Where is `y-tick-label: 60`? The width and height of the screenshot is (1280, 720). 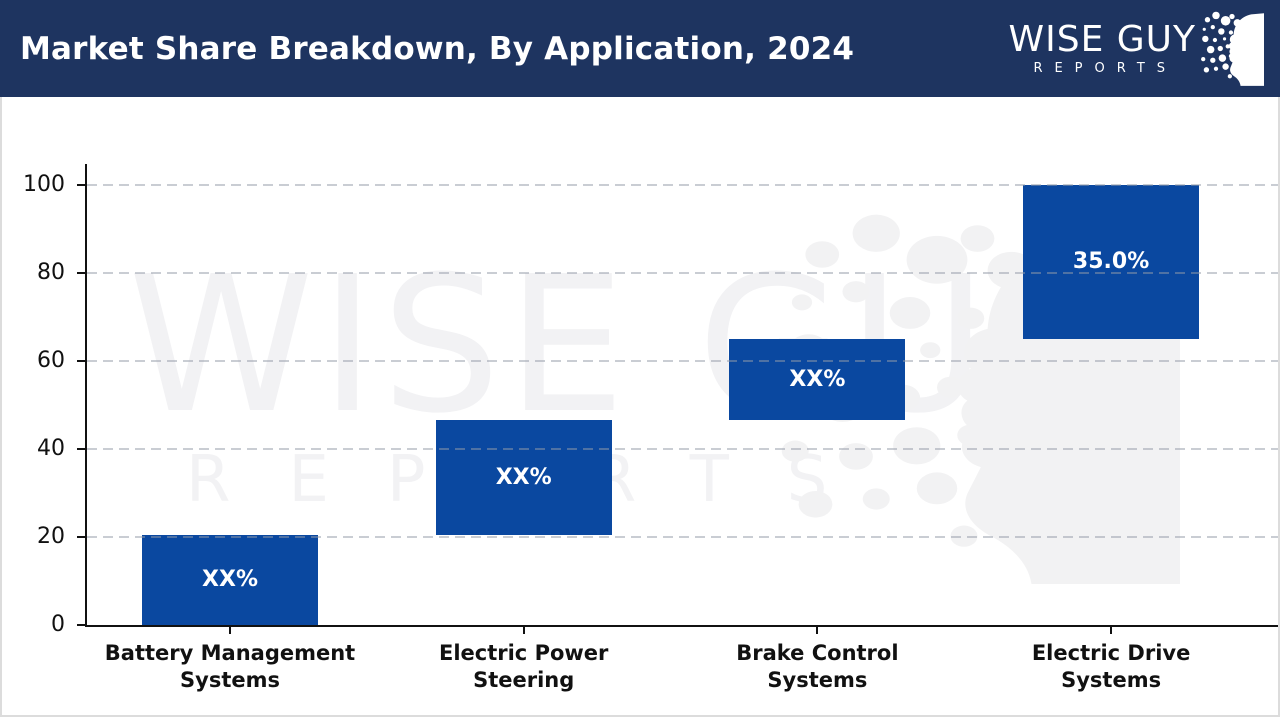 y-tick-label: 60 is located at coordinates (51, 360).